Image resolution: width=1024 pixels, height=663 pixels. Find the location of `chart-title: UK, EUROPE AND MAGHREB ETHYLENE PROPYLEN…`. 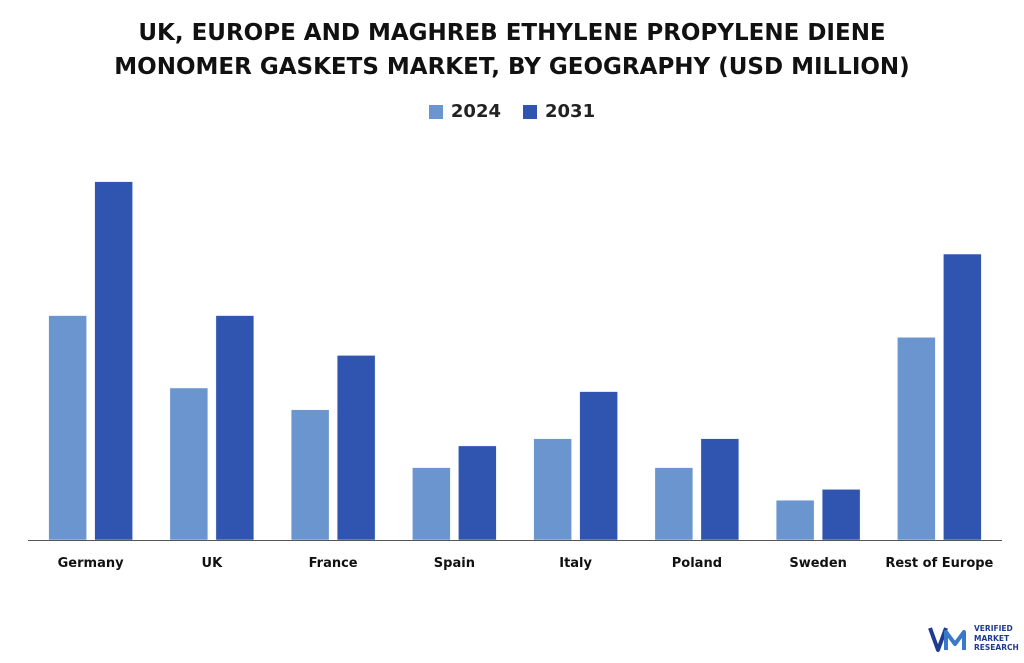

chart-title: UK, EUROPE AND MAGHREB ETHYLENE PROPYLEN… is located at coordinates (512, 50).